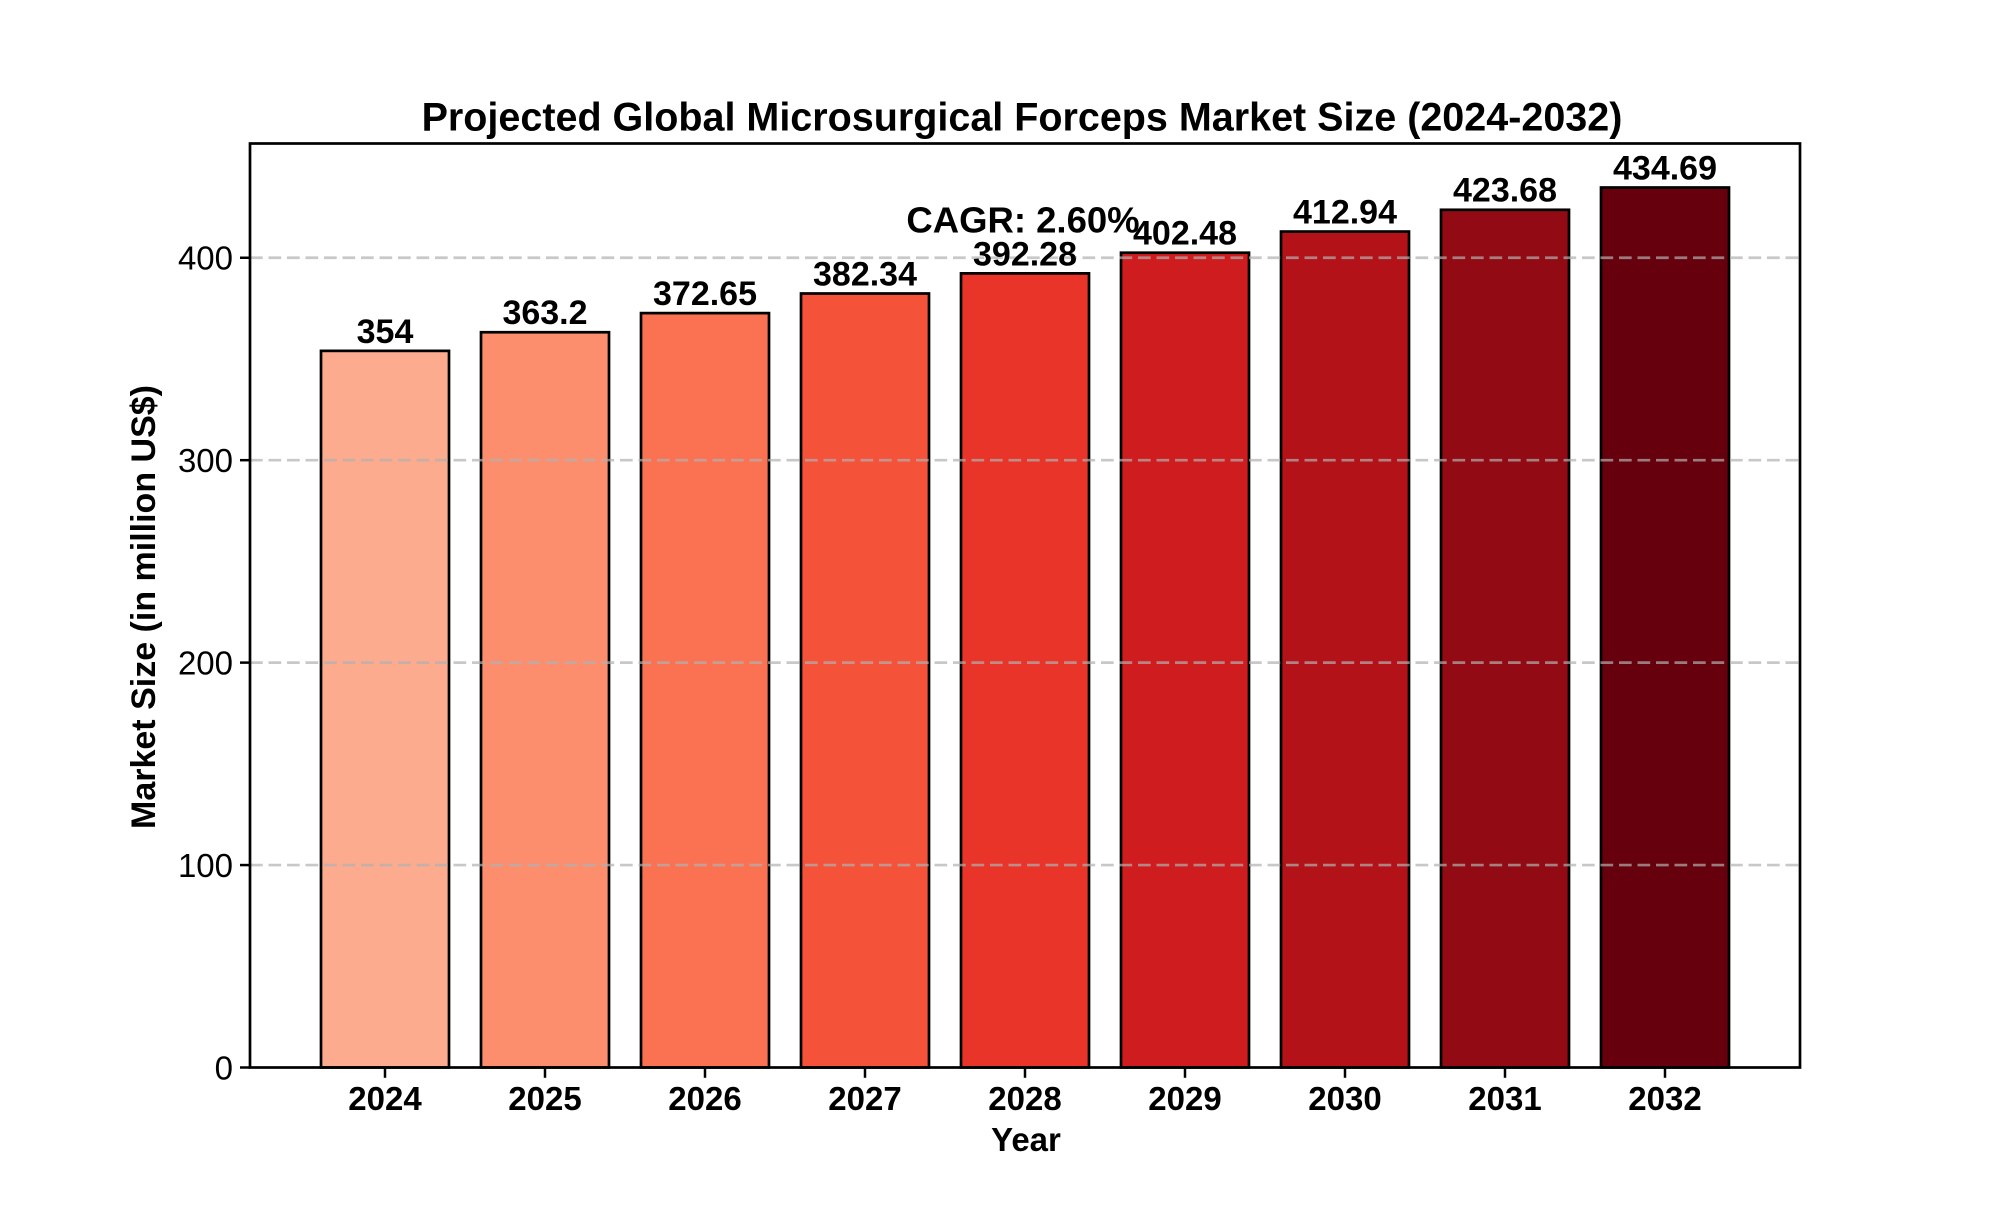 The width and height of the screenshot is (2000, 1205). I want to click on svg-text: 363.2, so click(544, 313).